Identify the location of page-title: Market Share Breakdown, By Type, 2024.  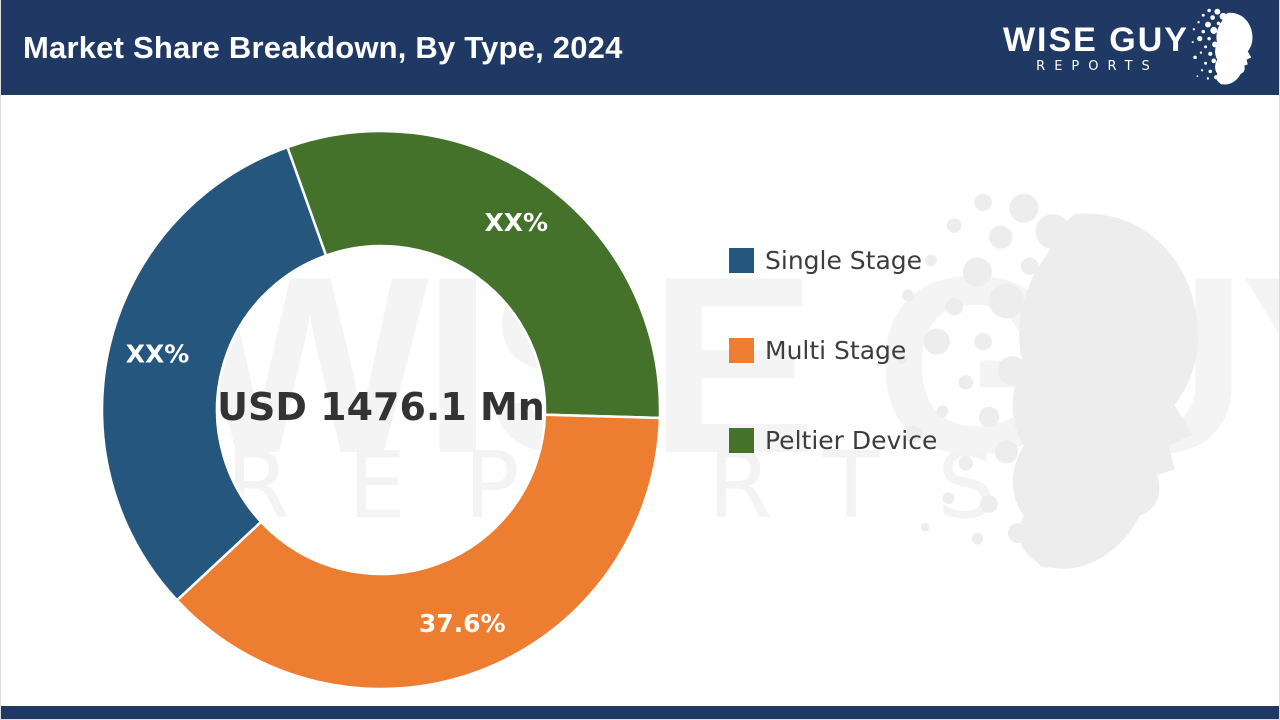
(323, 47).